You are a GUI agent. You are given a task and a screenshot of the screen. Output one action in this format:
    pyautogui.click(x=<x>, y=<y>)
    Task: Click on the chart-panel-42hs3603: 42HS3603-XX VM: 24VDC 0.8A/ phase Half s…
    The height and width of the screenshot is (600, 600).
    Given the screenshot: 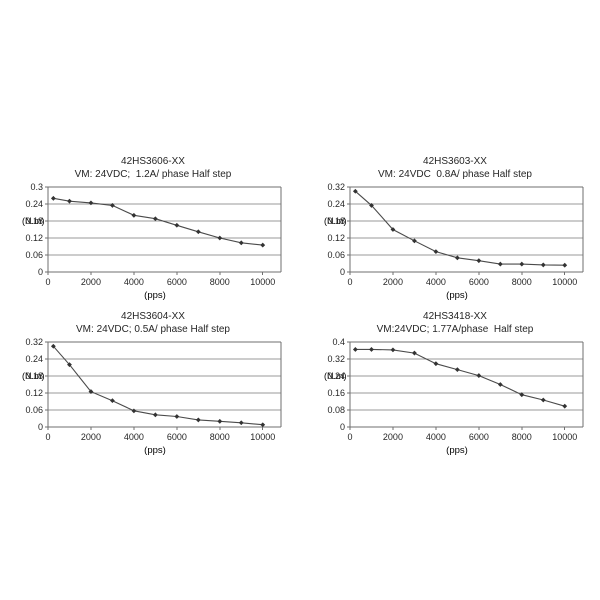 What is the action you would take?
    pyautogui.click(x=455, y=232)
    